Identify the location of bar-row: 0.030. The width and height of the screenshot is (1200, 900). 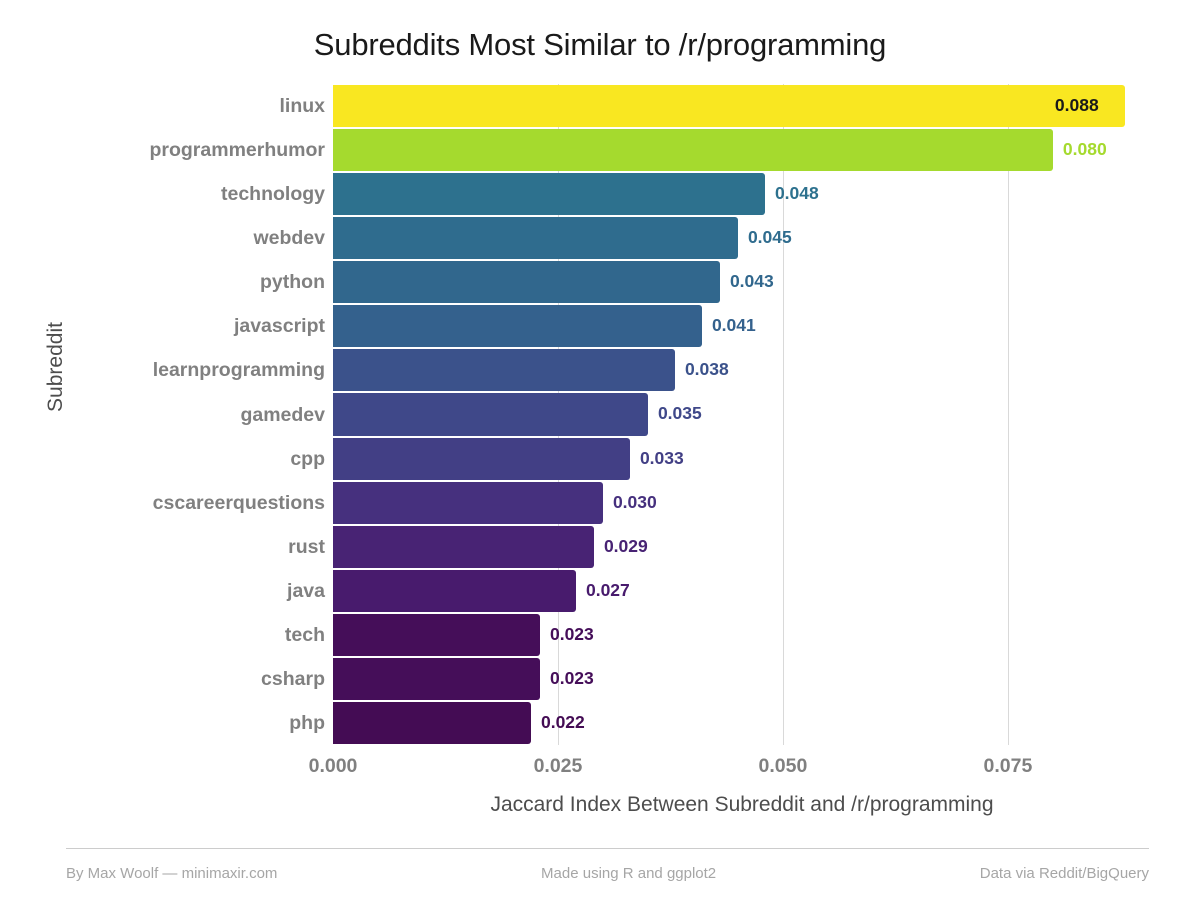
(742, 503).